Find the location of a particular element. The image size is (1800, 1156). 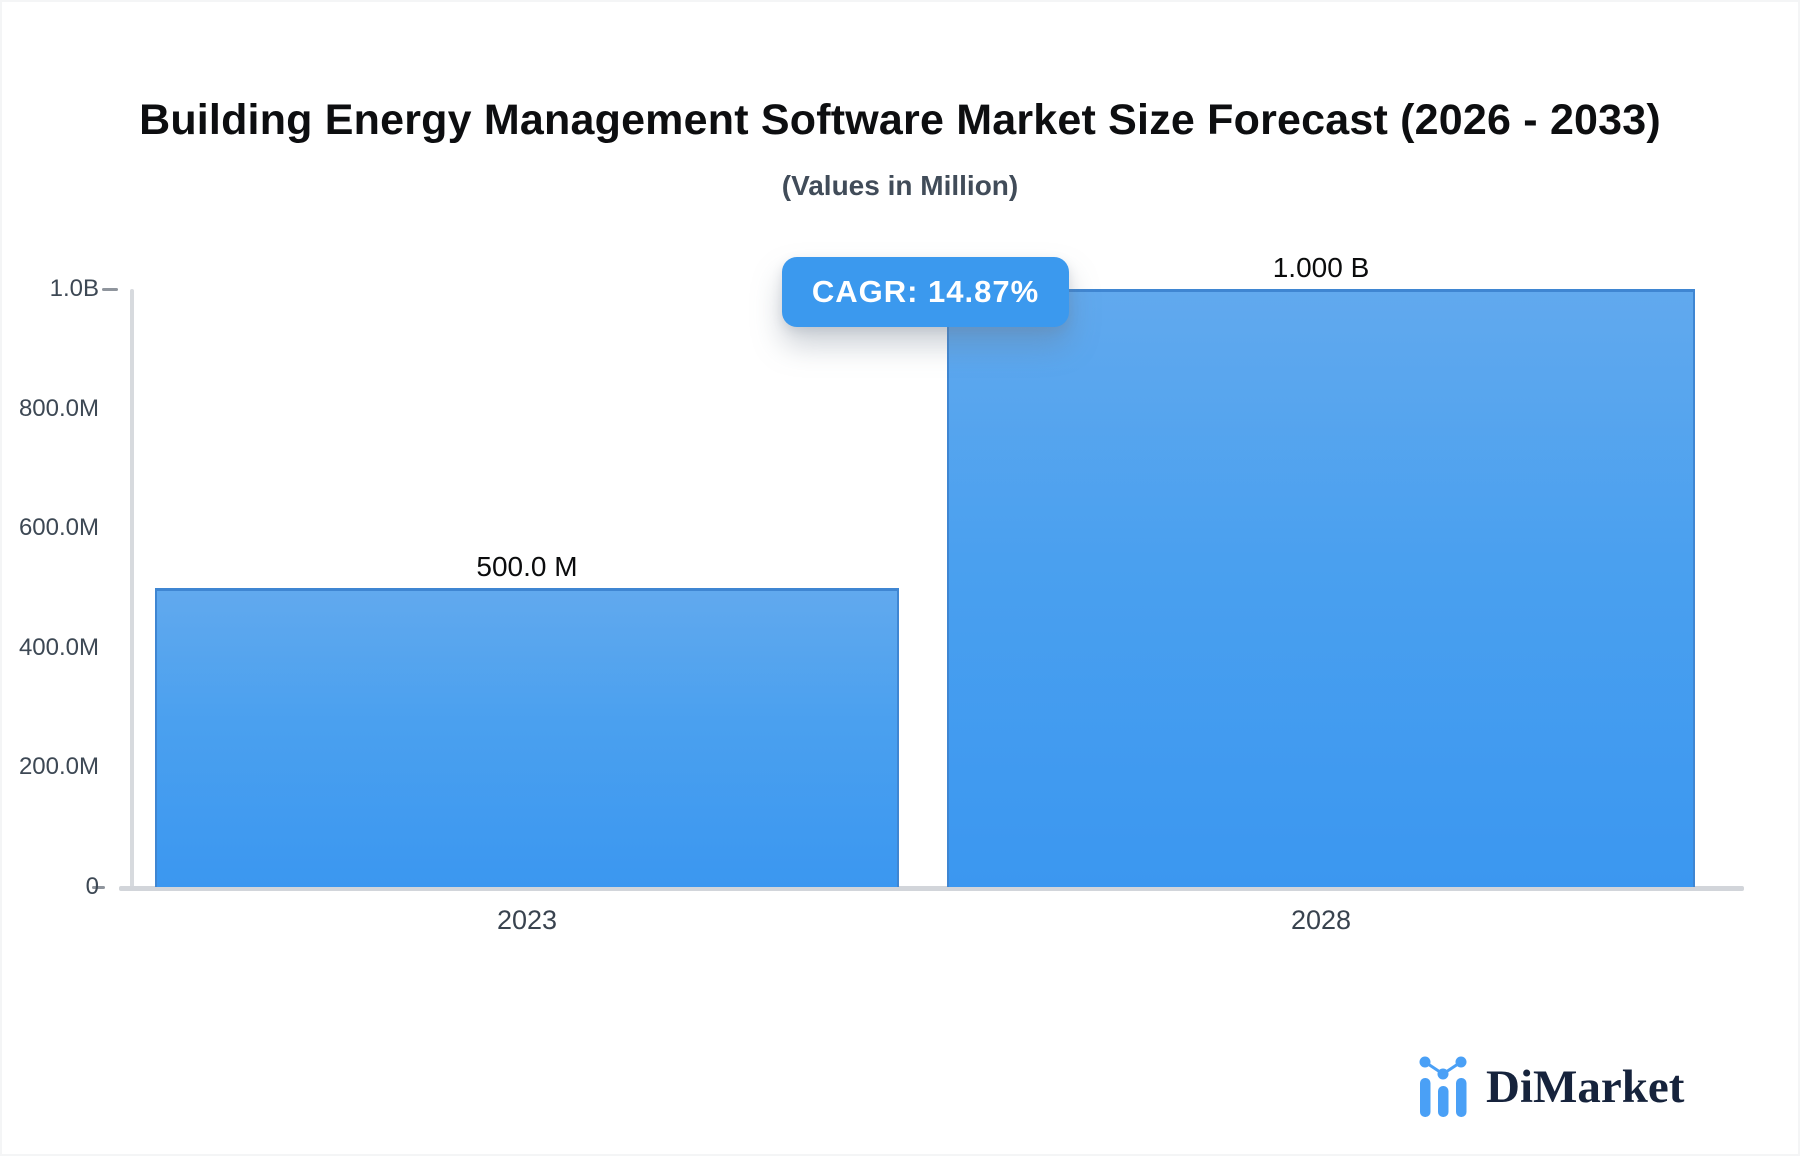

cagr-badge-label: CAGR: 14.87% is located at coordinates (925, 291).